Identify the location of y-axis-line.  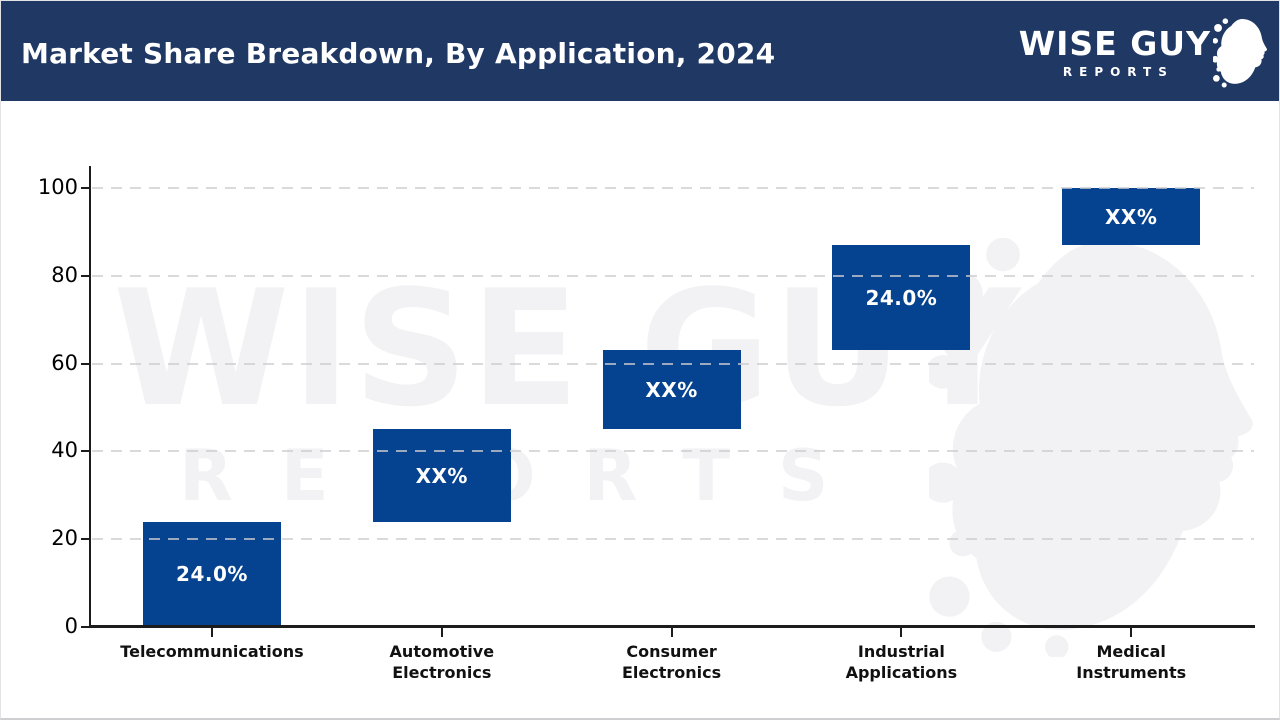
(90, 397).